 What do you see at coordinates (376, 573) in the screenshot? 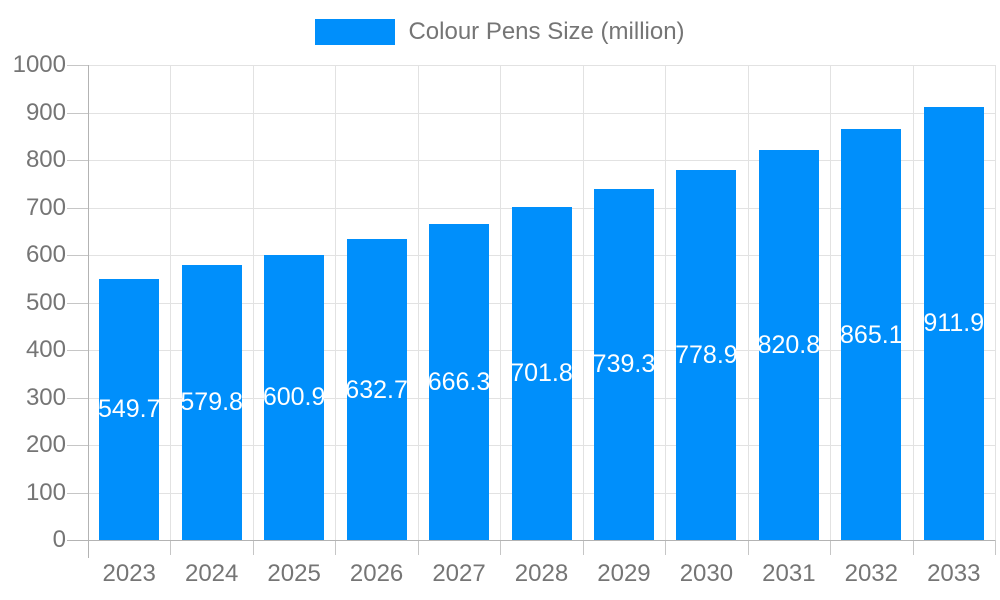
I see `x-axis-tick-label: 2026` at bounding box center [376, 573].